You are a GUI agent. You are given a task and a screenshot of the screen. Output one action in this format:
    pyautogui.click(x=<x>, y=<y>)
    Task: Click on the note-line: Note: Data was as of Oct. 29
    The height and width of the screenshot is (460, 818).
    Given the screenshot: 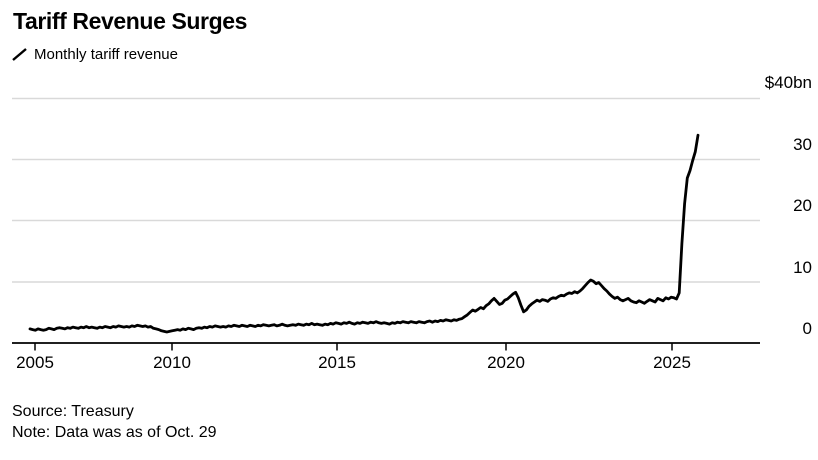 What is the action you would take?
    pyautogui.click(x=114, y=432)
    